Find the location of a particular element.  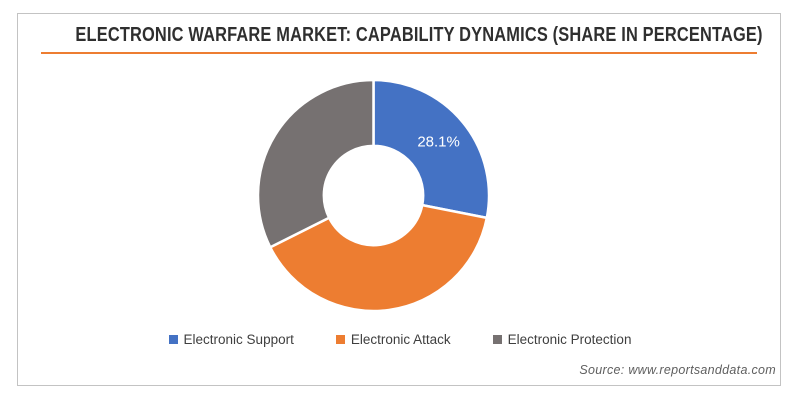

legend-item-electronic-attack: Electronic Attack is located at coordinates (393, 339).